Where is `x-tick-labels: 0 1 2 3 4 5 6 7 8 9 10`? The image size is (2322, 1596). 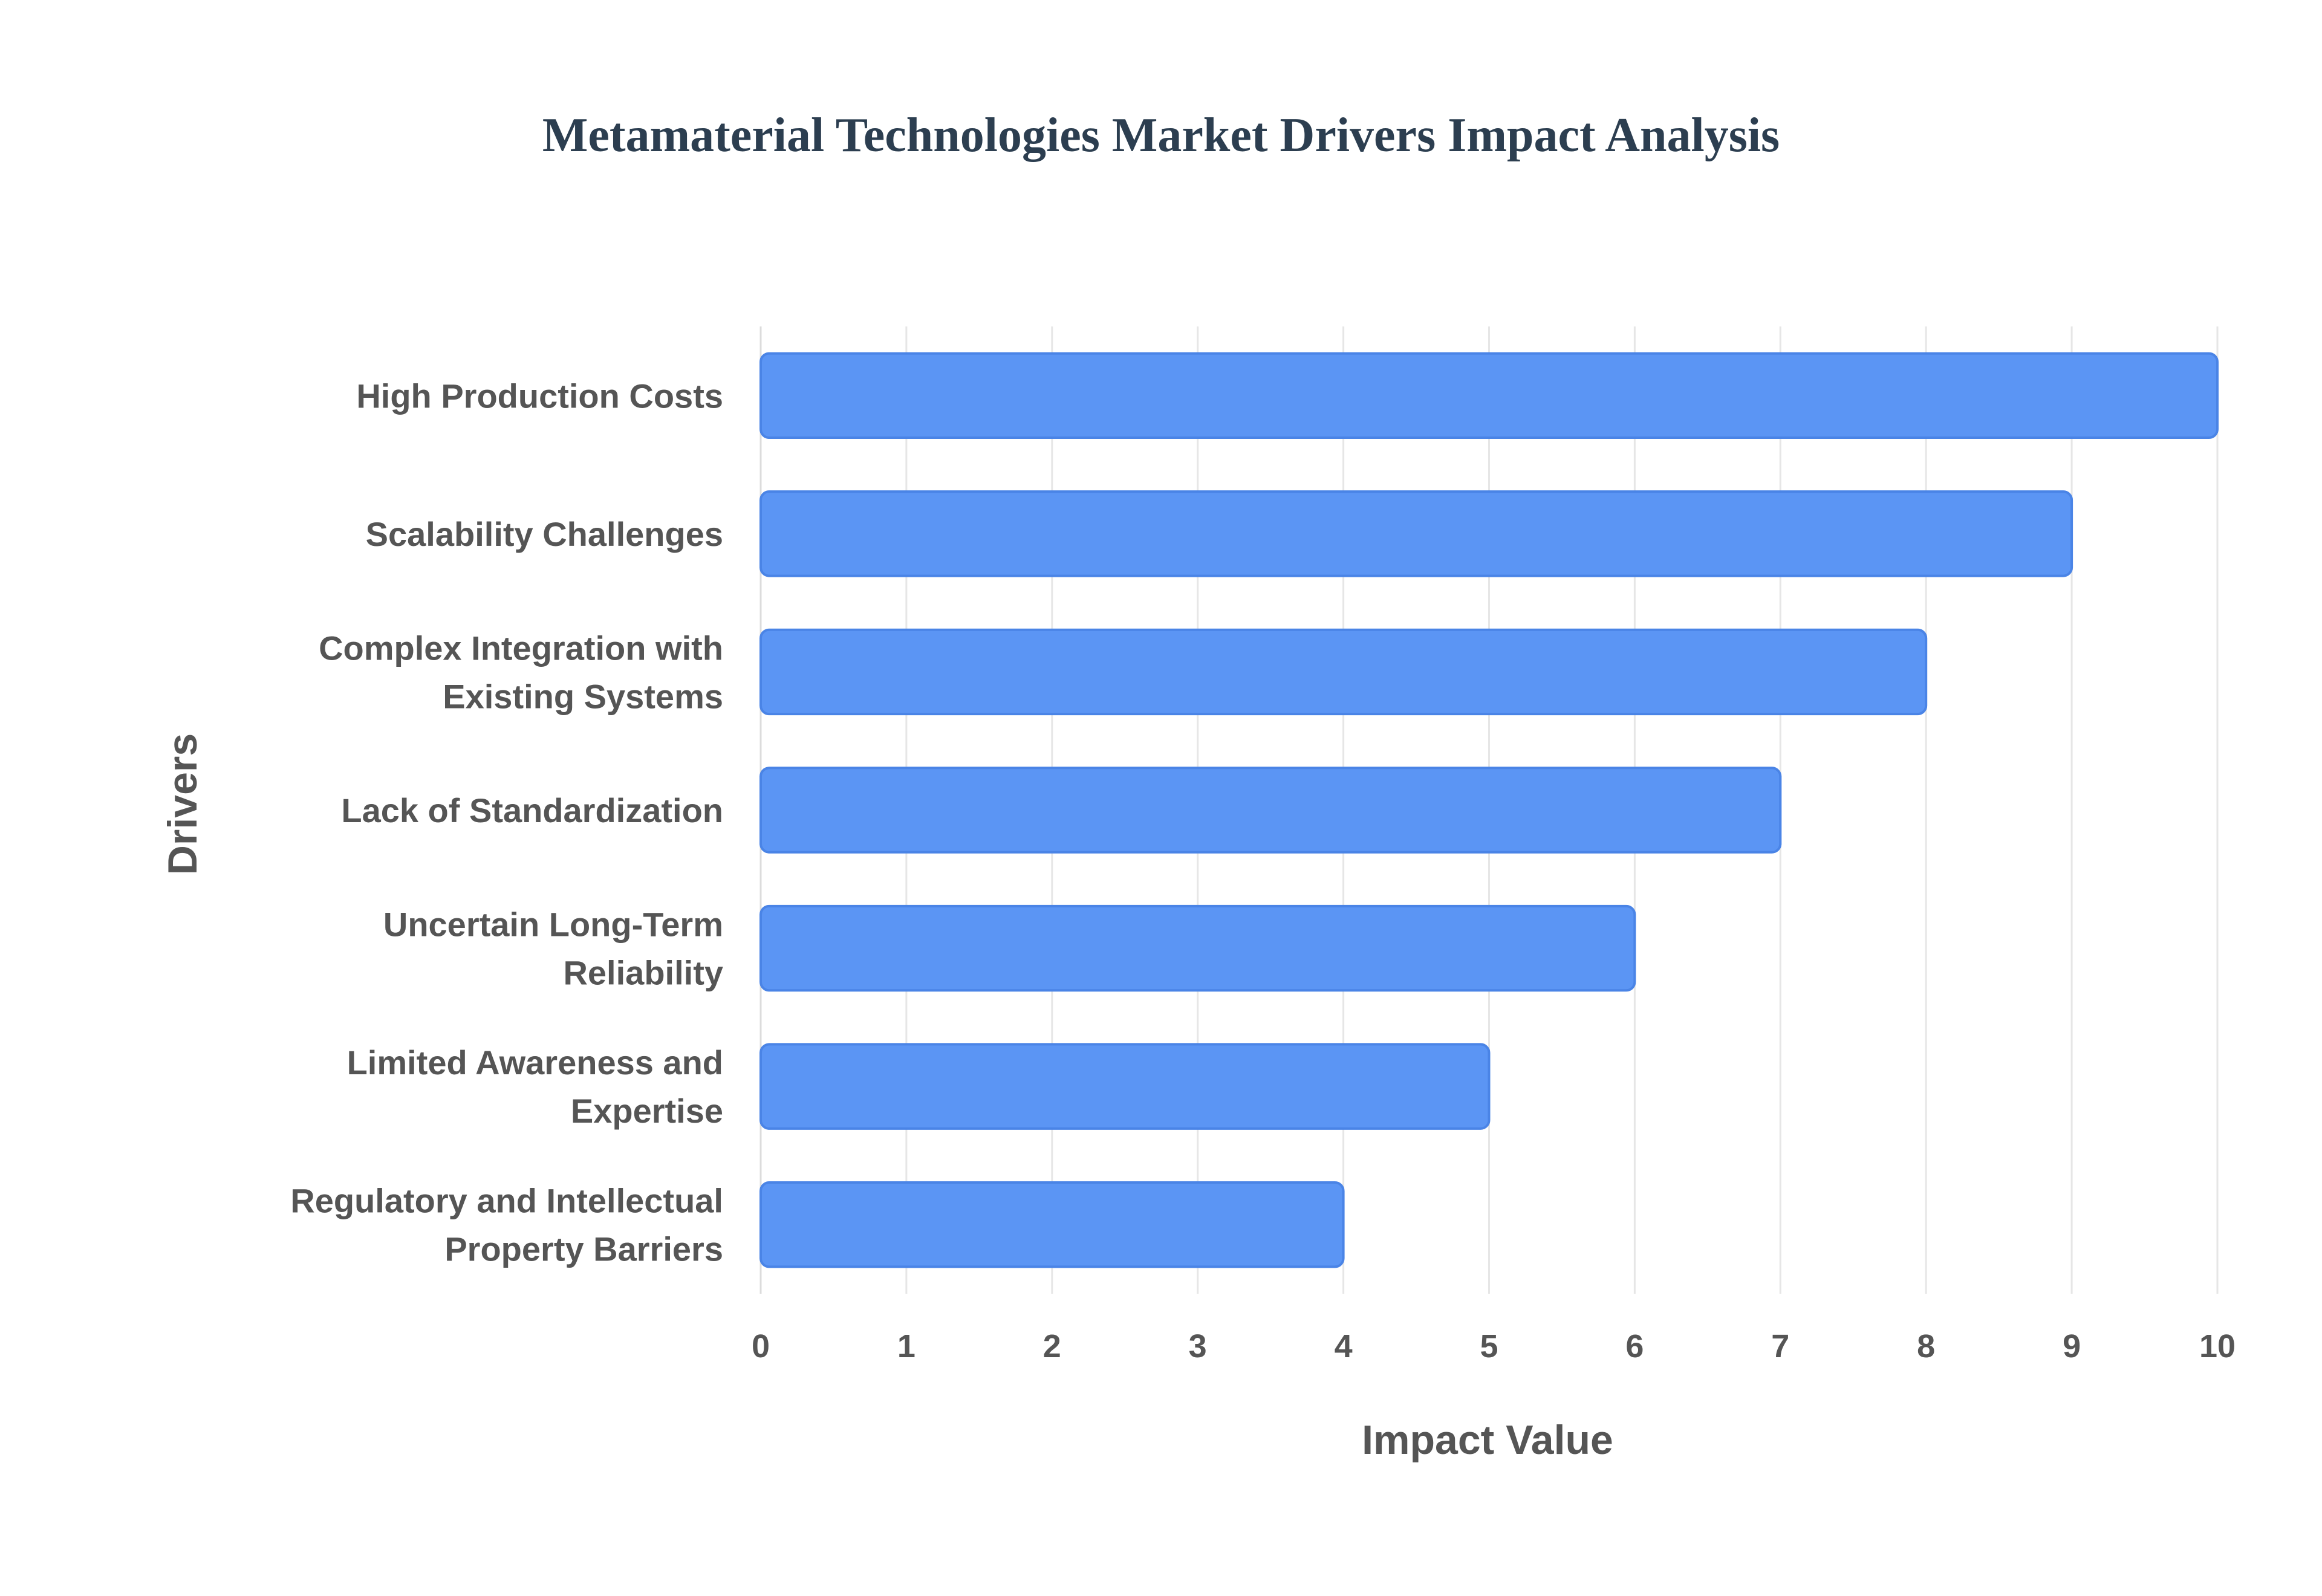
x-tick-labels: 0 1 2 3 4 5 6 7 8 9 10 is located at coordinates (1494, 1346).